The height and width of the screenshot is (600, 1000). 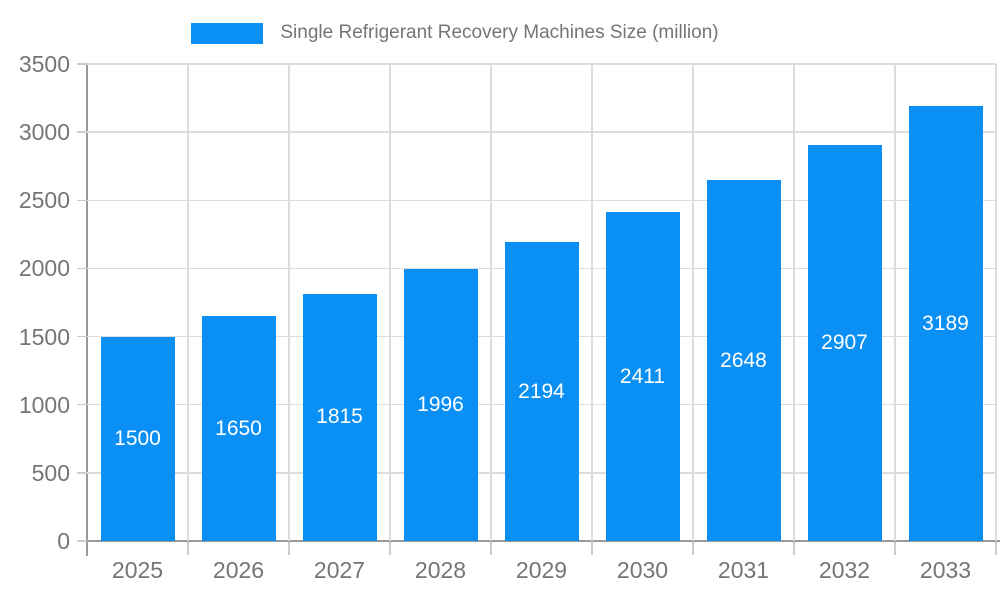 I want to click on legend-swatch, so click(x=227, y=33).